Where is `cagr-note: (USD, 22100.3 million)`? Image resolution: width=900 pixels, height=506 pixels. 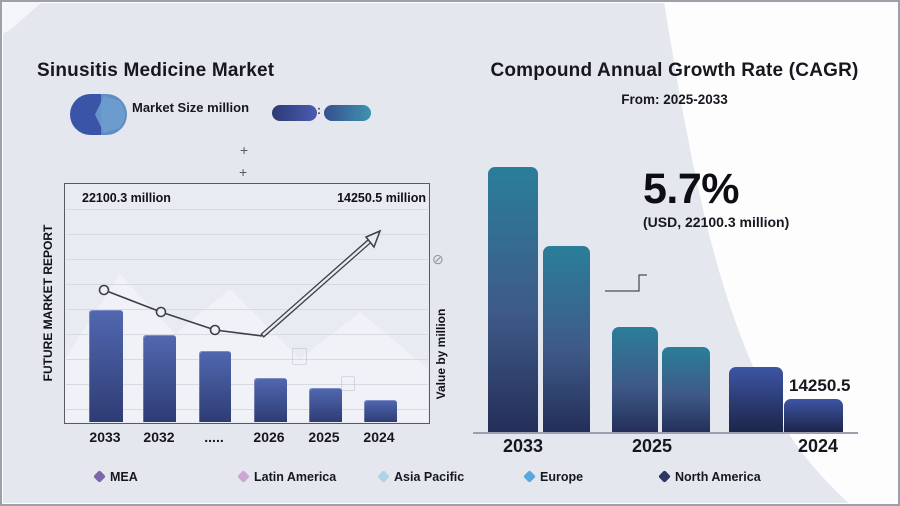 cagr-note: (USD, 22100.3 million) is located at coordinates (716, 222).